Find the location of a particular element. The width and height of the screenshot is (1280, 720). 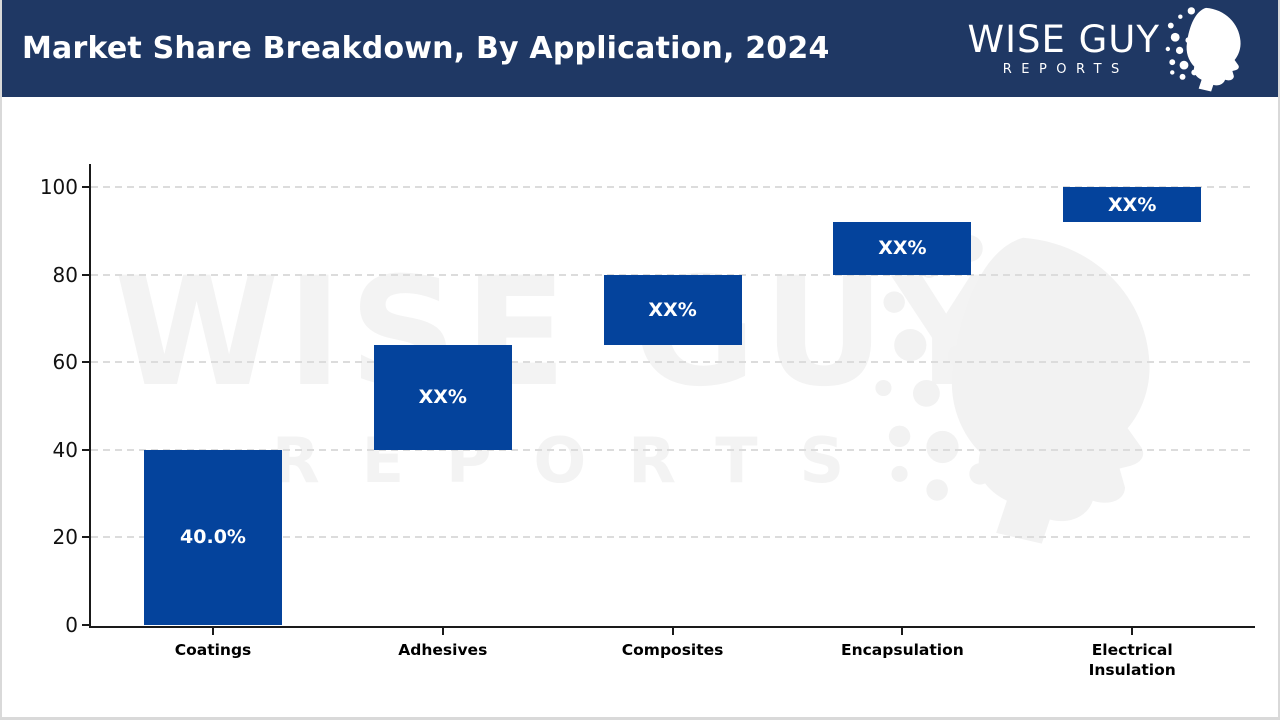

x-tick-label-0: Coatings is located at coordinates (213, 650).